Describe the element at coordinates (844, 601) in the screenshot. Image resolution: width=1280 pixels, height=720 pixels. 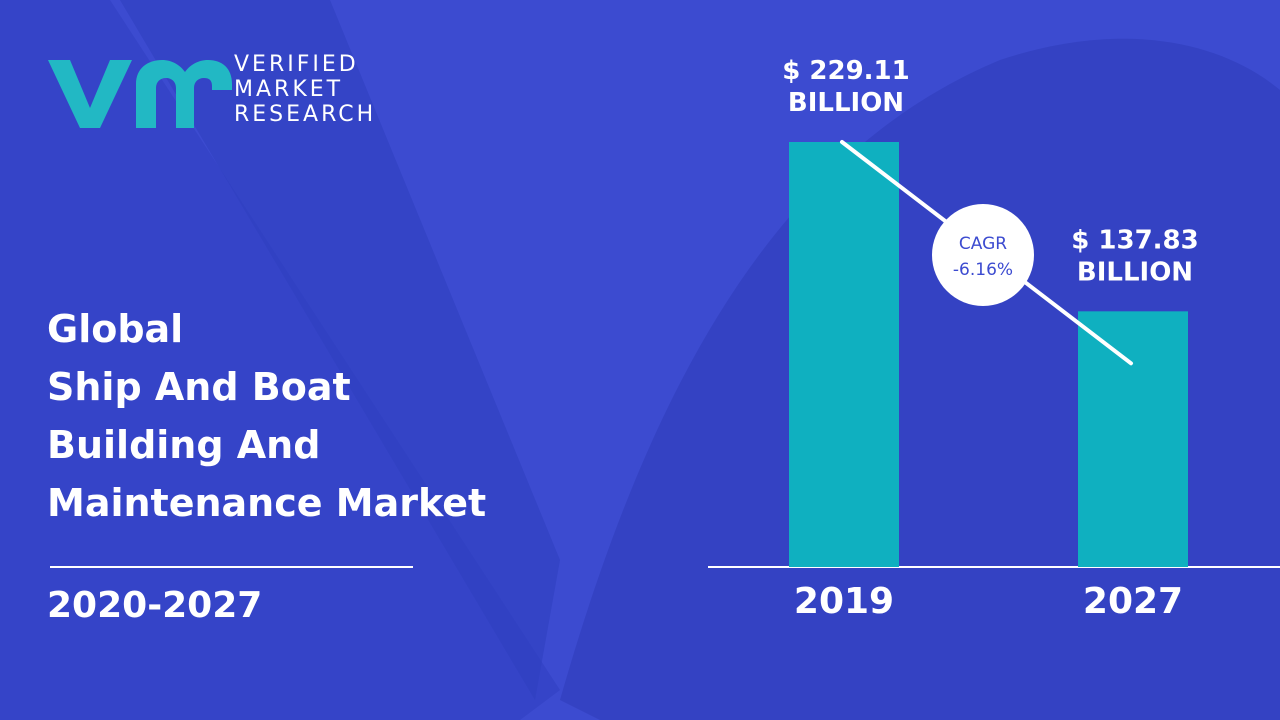
I see `x-tick-label: 2019` at that location.